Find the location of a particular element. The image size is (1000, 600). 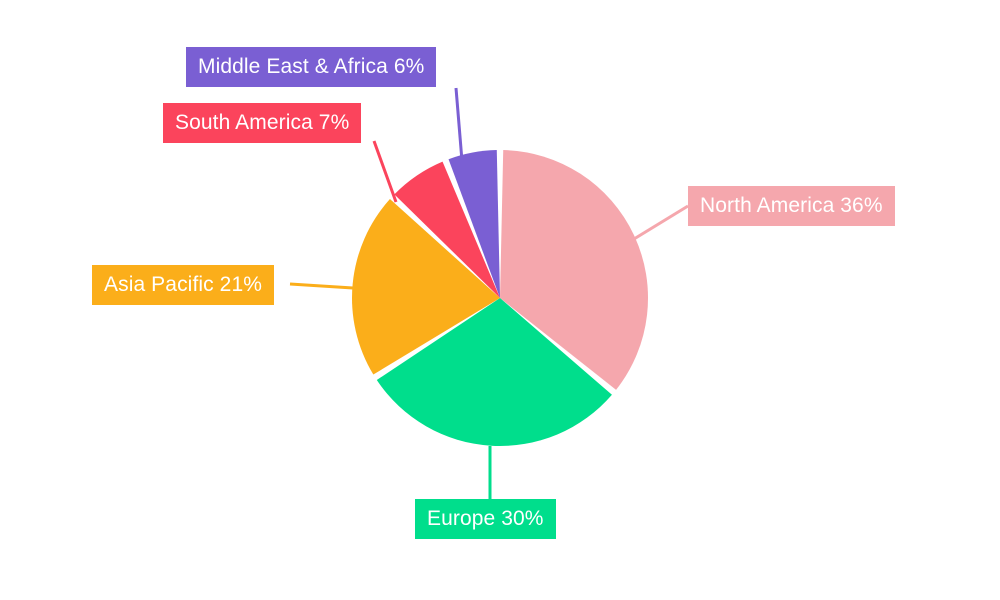

pie-slice-south-america is located at coordinates (447, 229).